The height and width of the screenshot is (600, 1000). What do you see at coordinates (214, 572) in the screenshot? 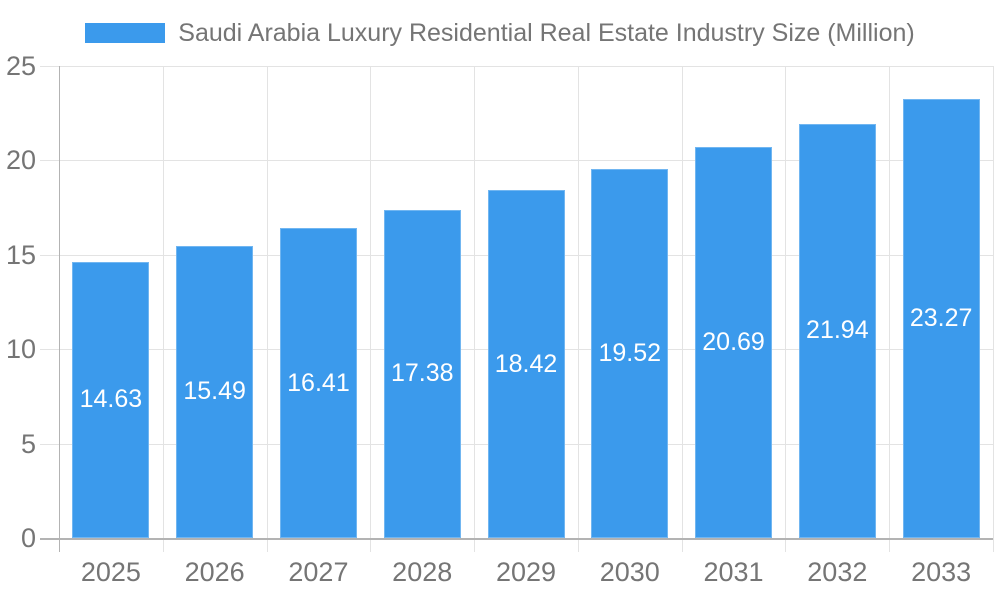
I see `x-tick-label: 2026` at bounding box center [214, 572].